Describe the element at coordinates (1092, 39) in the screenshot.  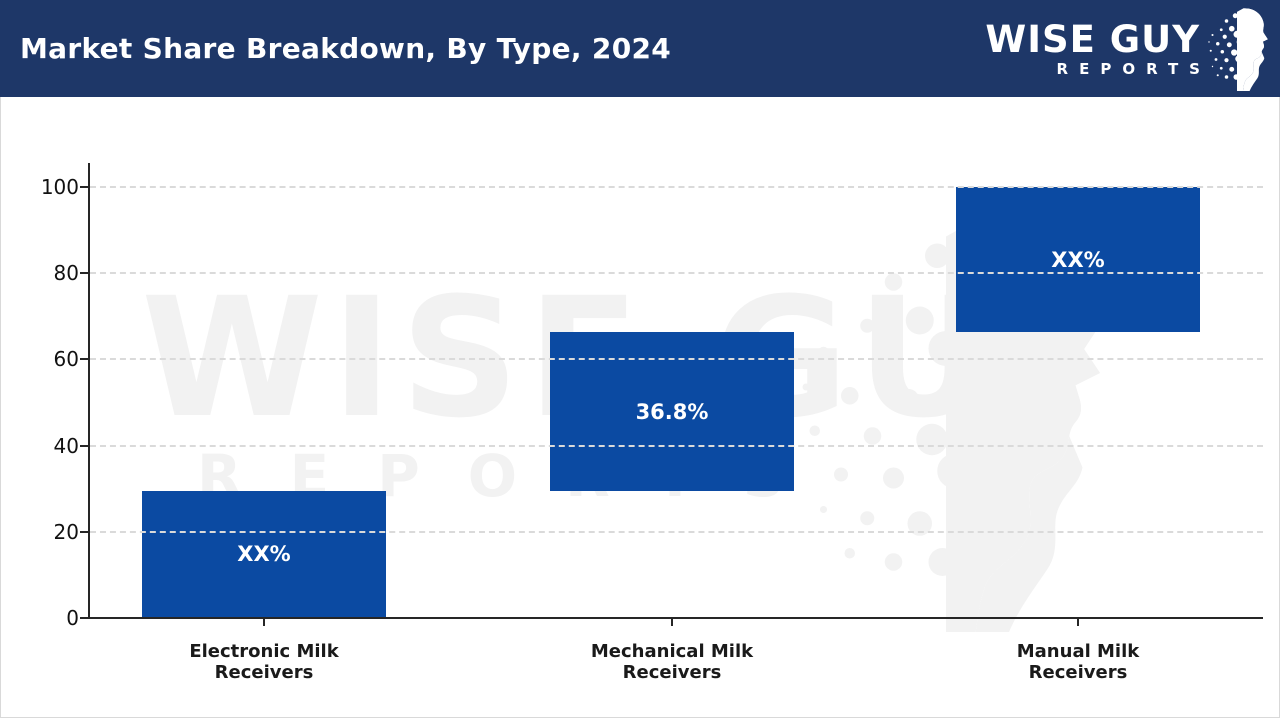
I see `brand-name: WISE GUY` at that location.